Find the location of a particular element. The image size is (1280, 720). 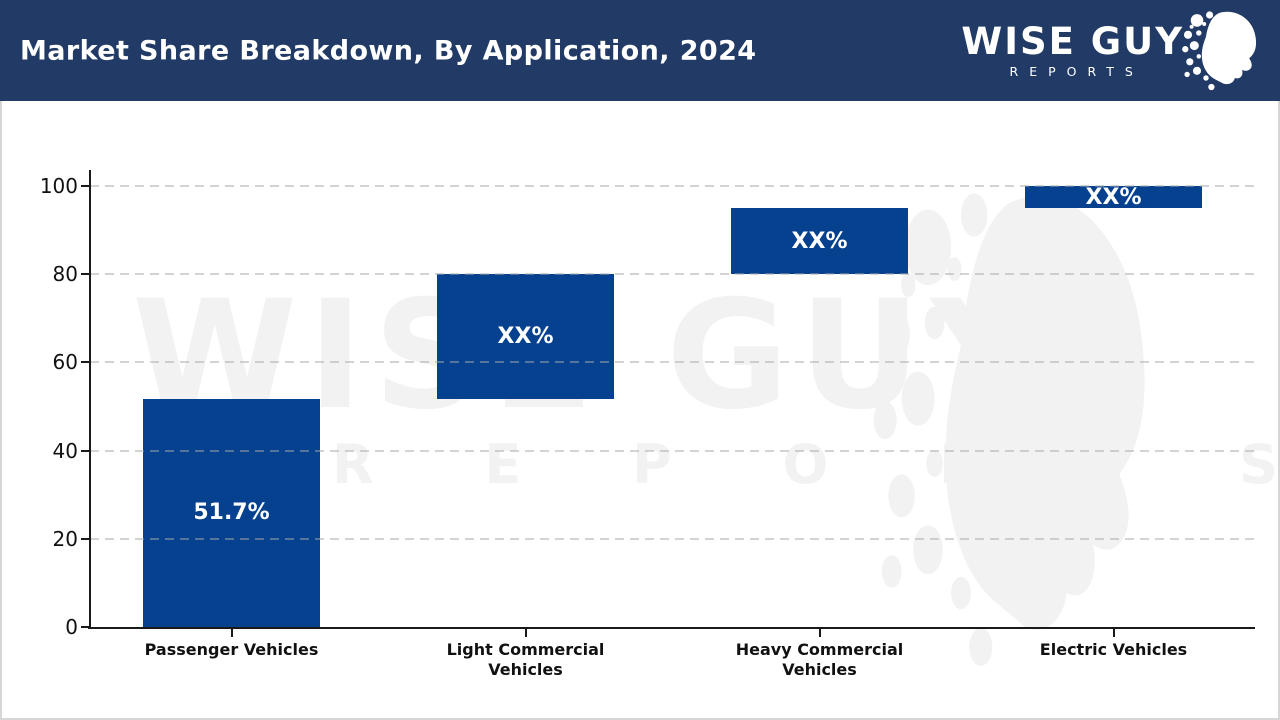

y-tick-label: 80 is located at coordinates (65, 274).